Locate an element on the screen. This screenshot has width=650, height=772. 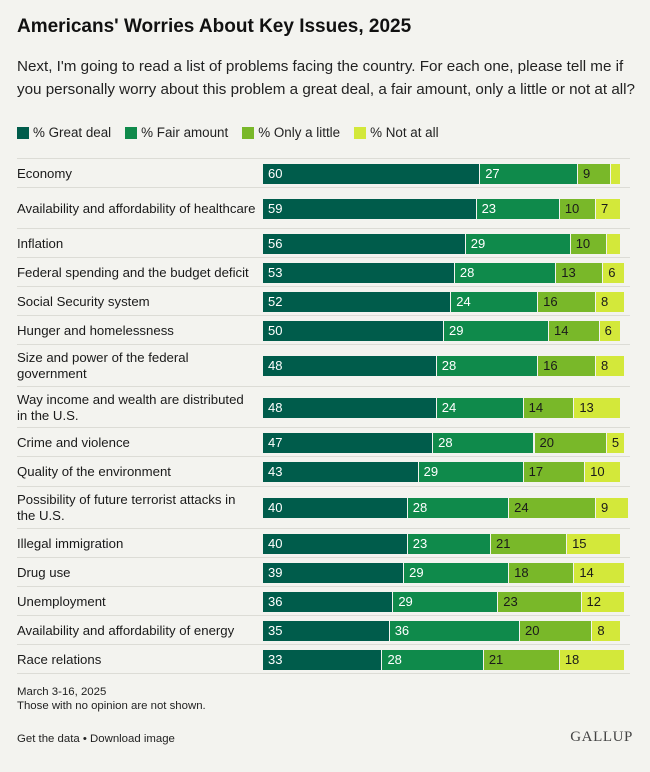
legend-label: % Fair amount is located at coordinates (185, 132).